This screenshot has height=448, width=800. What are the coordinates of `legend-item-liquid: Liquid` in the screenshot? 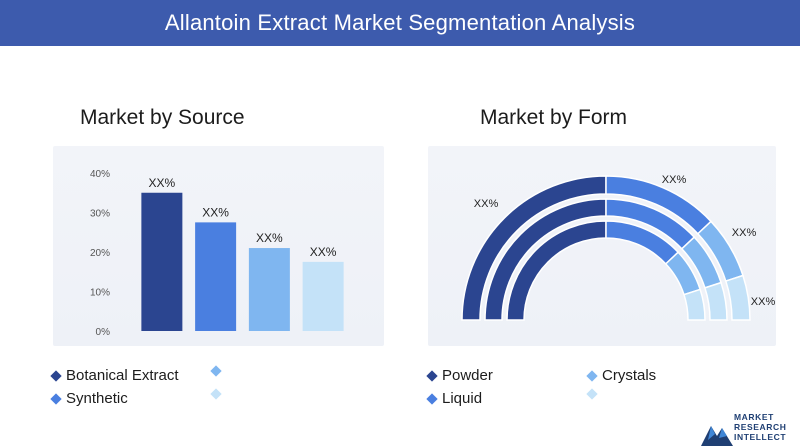 It's located at (454, 398).